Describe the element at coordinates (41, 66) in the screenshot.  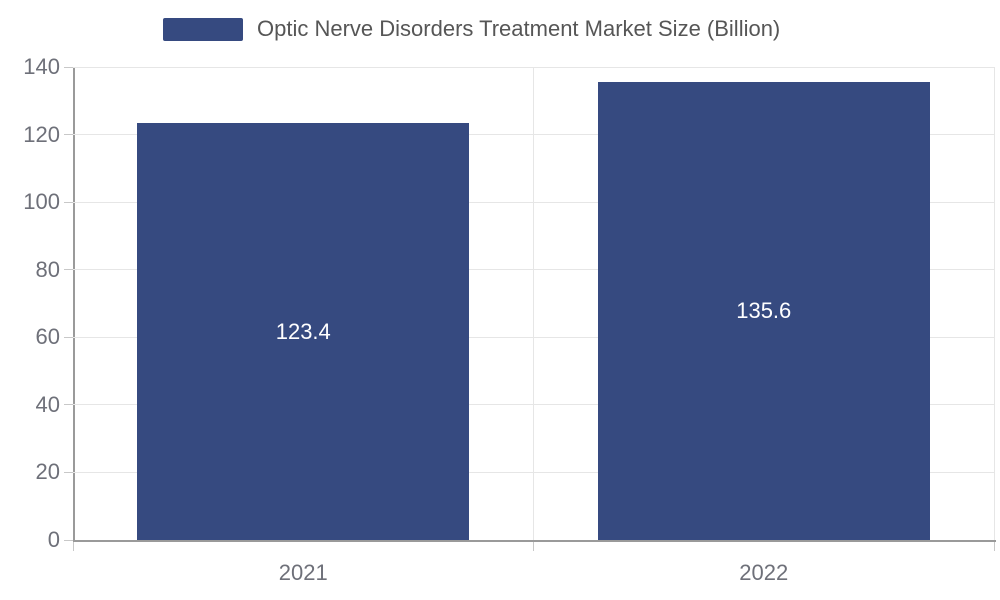
I see `y-axis-label: 140` at that location.